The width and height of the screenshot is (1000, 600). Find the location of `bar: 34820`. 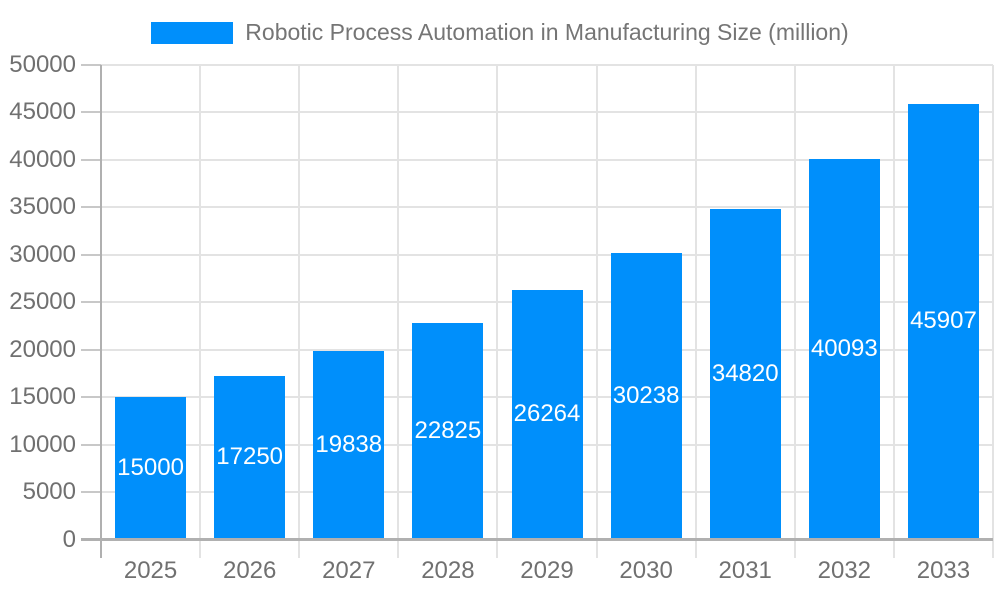

bar: 34820 is located at coordinates (745, 374).